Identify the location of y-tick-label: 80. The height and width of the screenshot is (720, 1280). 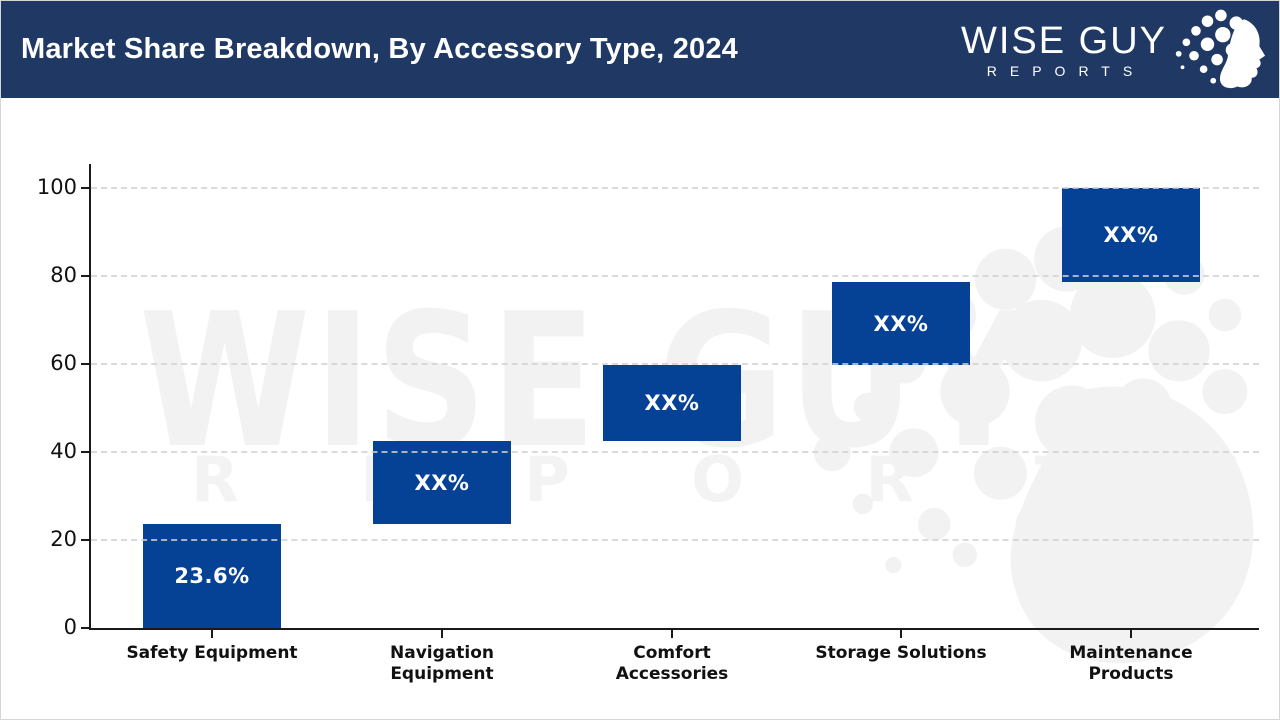
(63, 274).